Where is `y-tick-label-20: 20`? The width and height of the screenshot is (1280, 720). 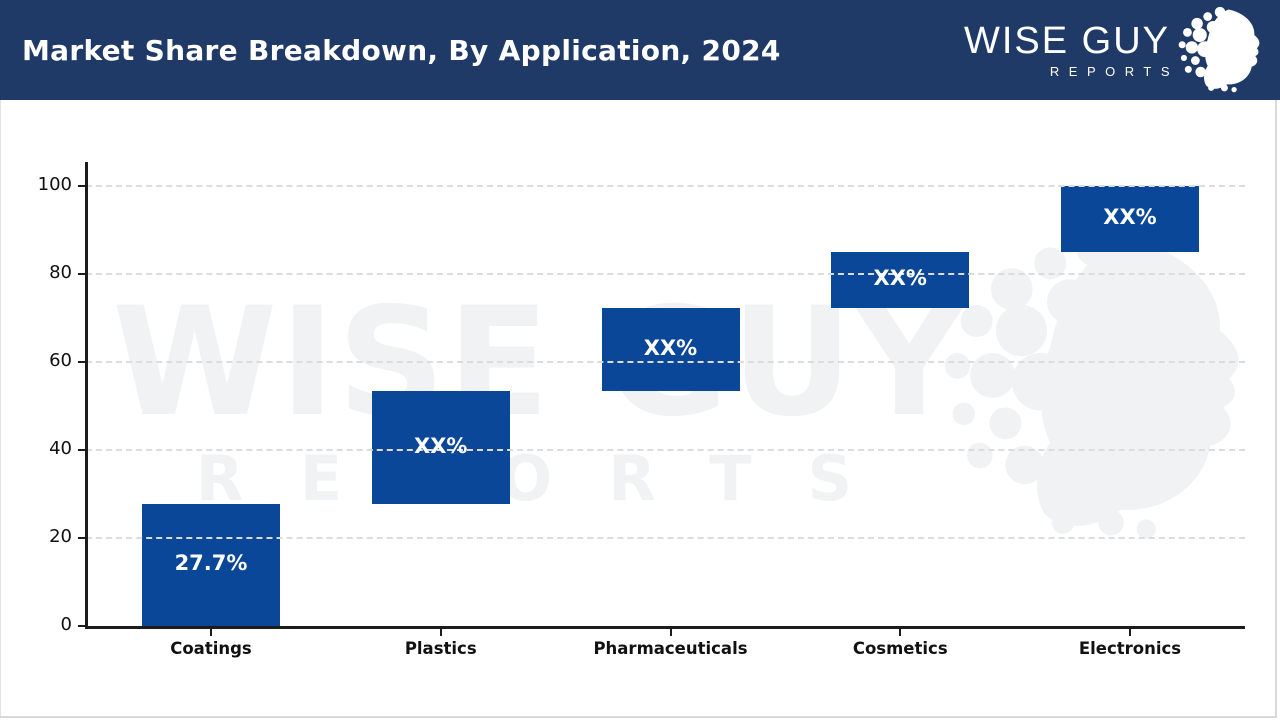
y-tick-label-20: 20 is located at coordinates (60, 536).